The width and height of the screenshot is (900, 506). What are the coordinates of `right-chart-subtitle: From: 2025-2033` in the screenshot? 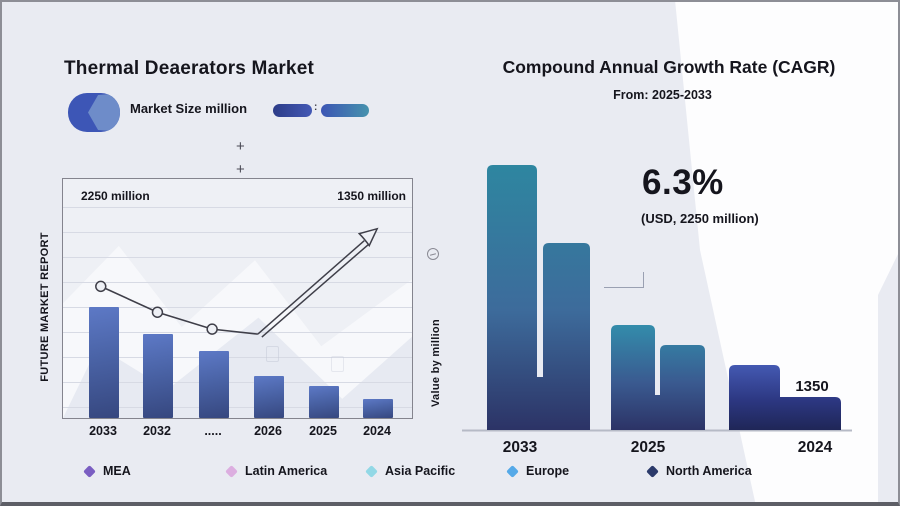 It's located at (662, 95).